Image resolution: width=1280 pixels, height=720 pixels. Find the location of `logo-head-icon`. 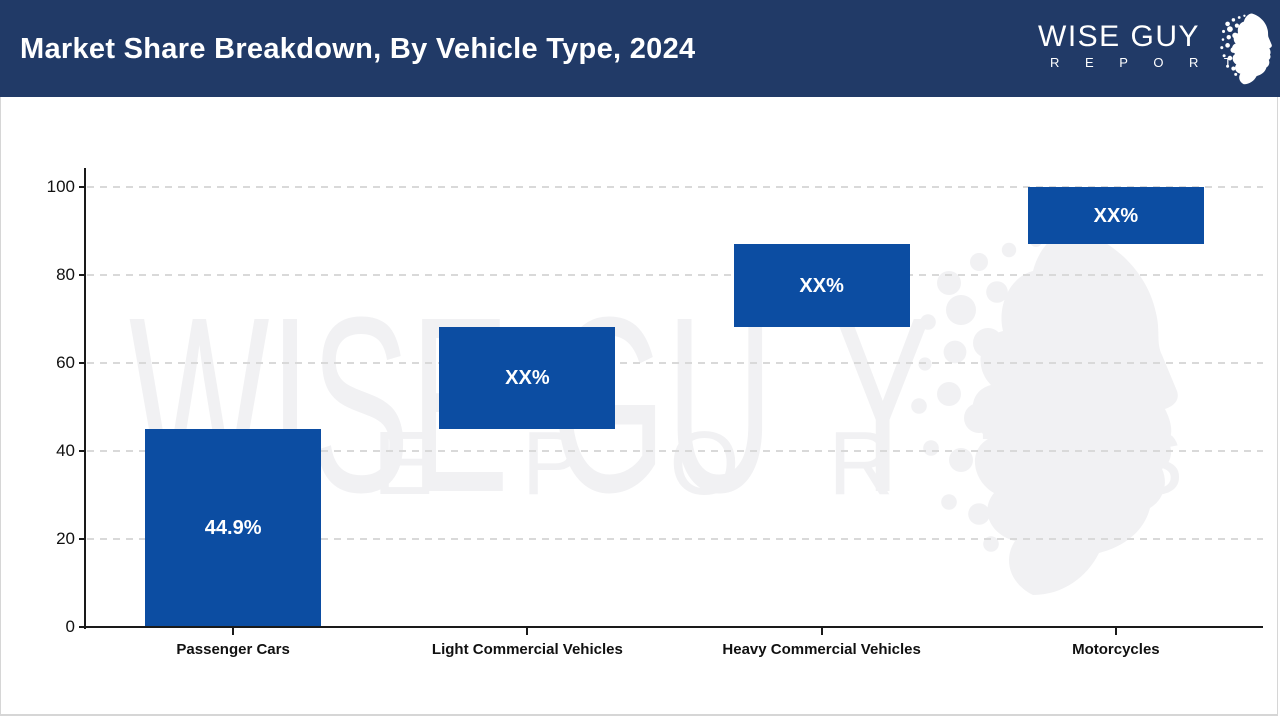

logo-head-icon is located at coordinates (1246, 49).